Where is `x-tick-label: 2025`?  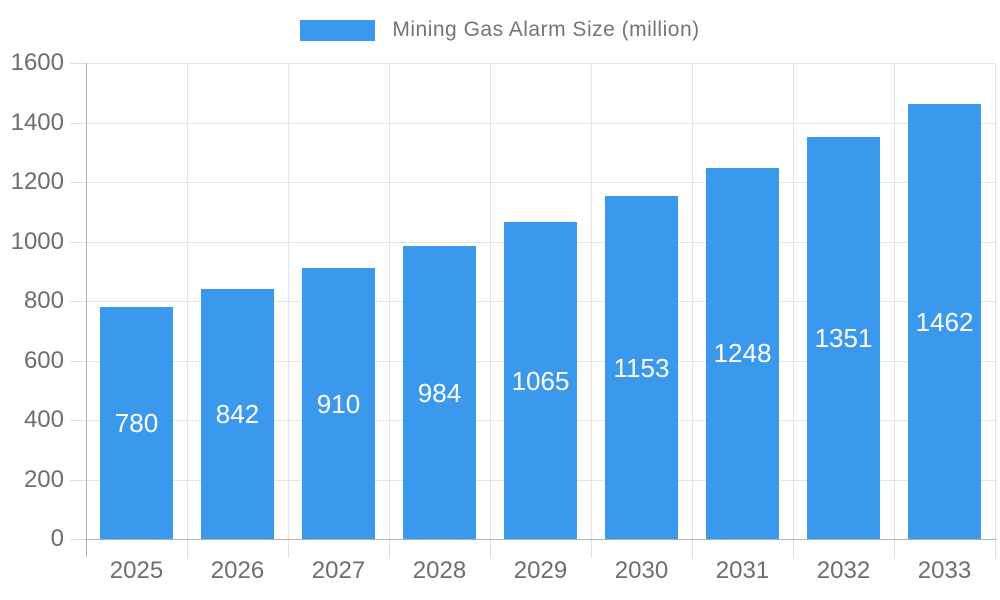 x-tick-label: 2025 is located at coordinates (136, 570).